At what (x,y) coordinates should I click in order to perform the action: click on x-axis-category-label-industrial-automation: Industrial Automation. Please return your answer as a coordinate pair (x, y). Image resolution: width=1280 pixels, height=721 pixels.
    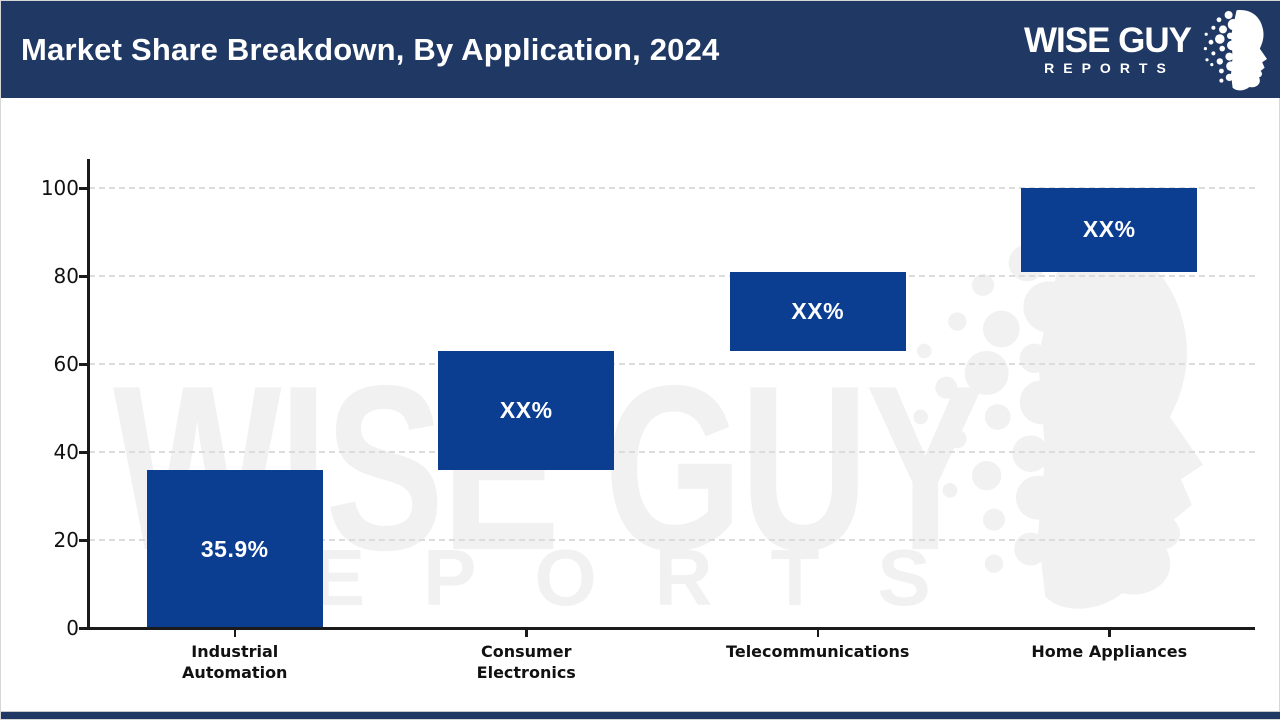
    Looking at the image, I should click on (235, 662).